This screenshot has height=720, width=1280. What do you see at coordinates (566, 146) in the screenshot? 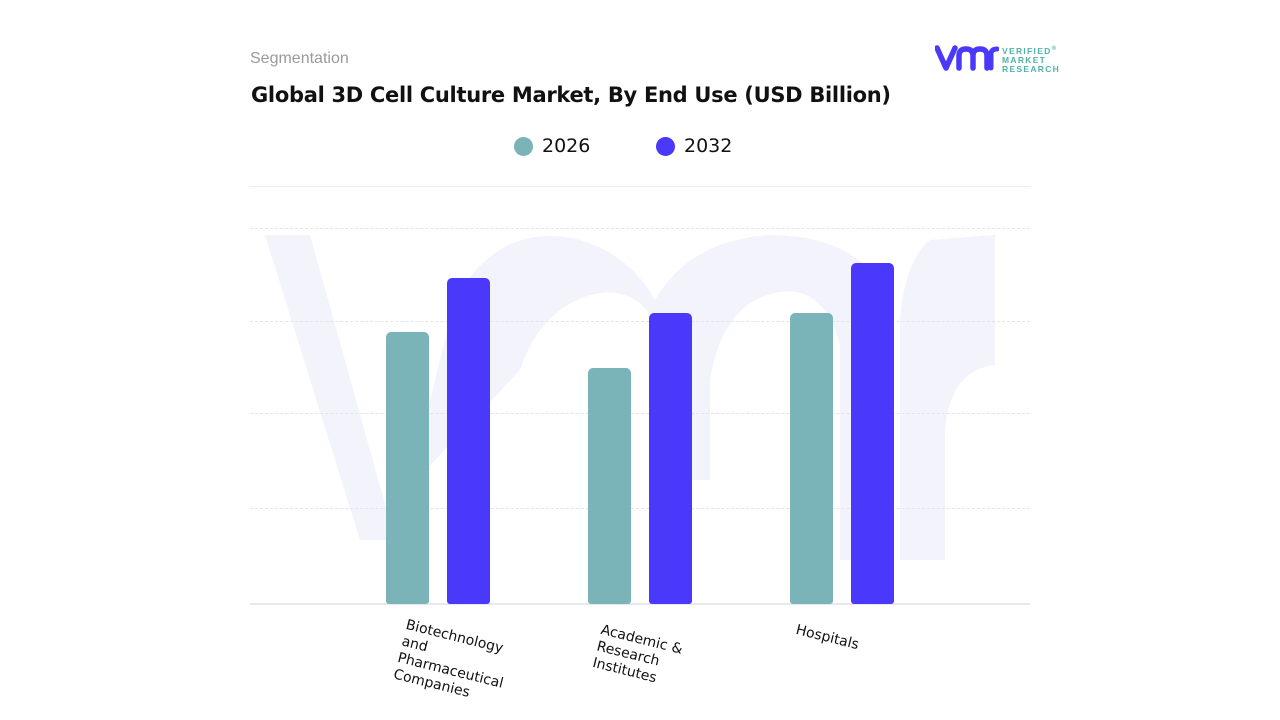
I see `legend-label-2026: 2026` at bounding box center [566, 146].